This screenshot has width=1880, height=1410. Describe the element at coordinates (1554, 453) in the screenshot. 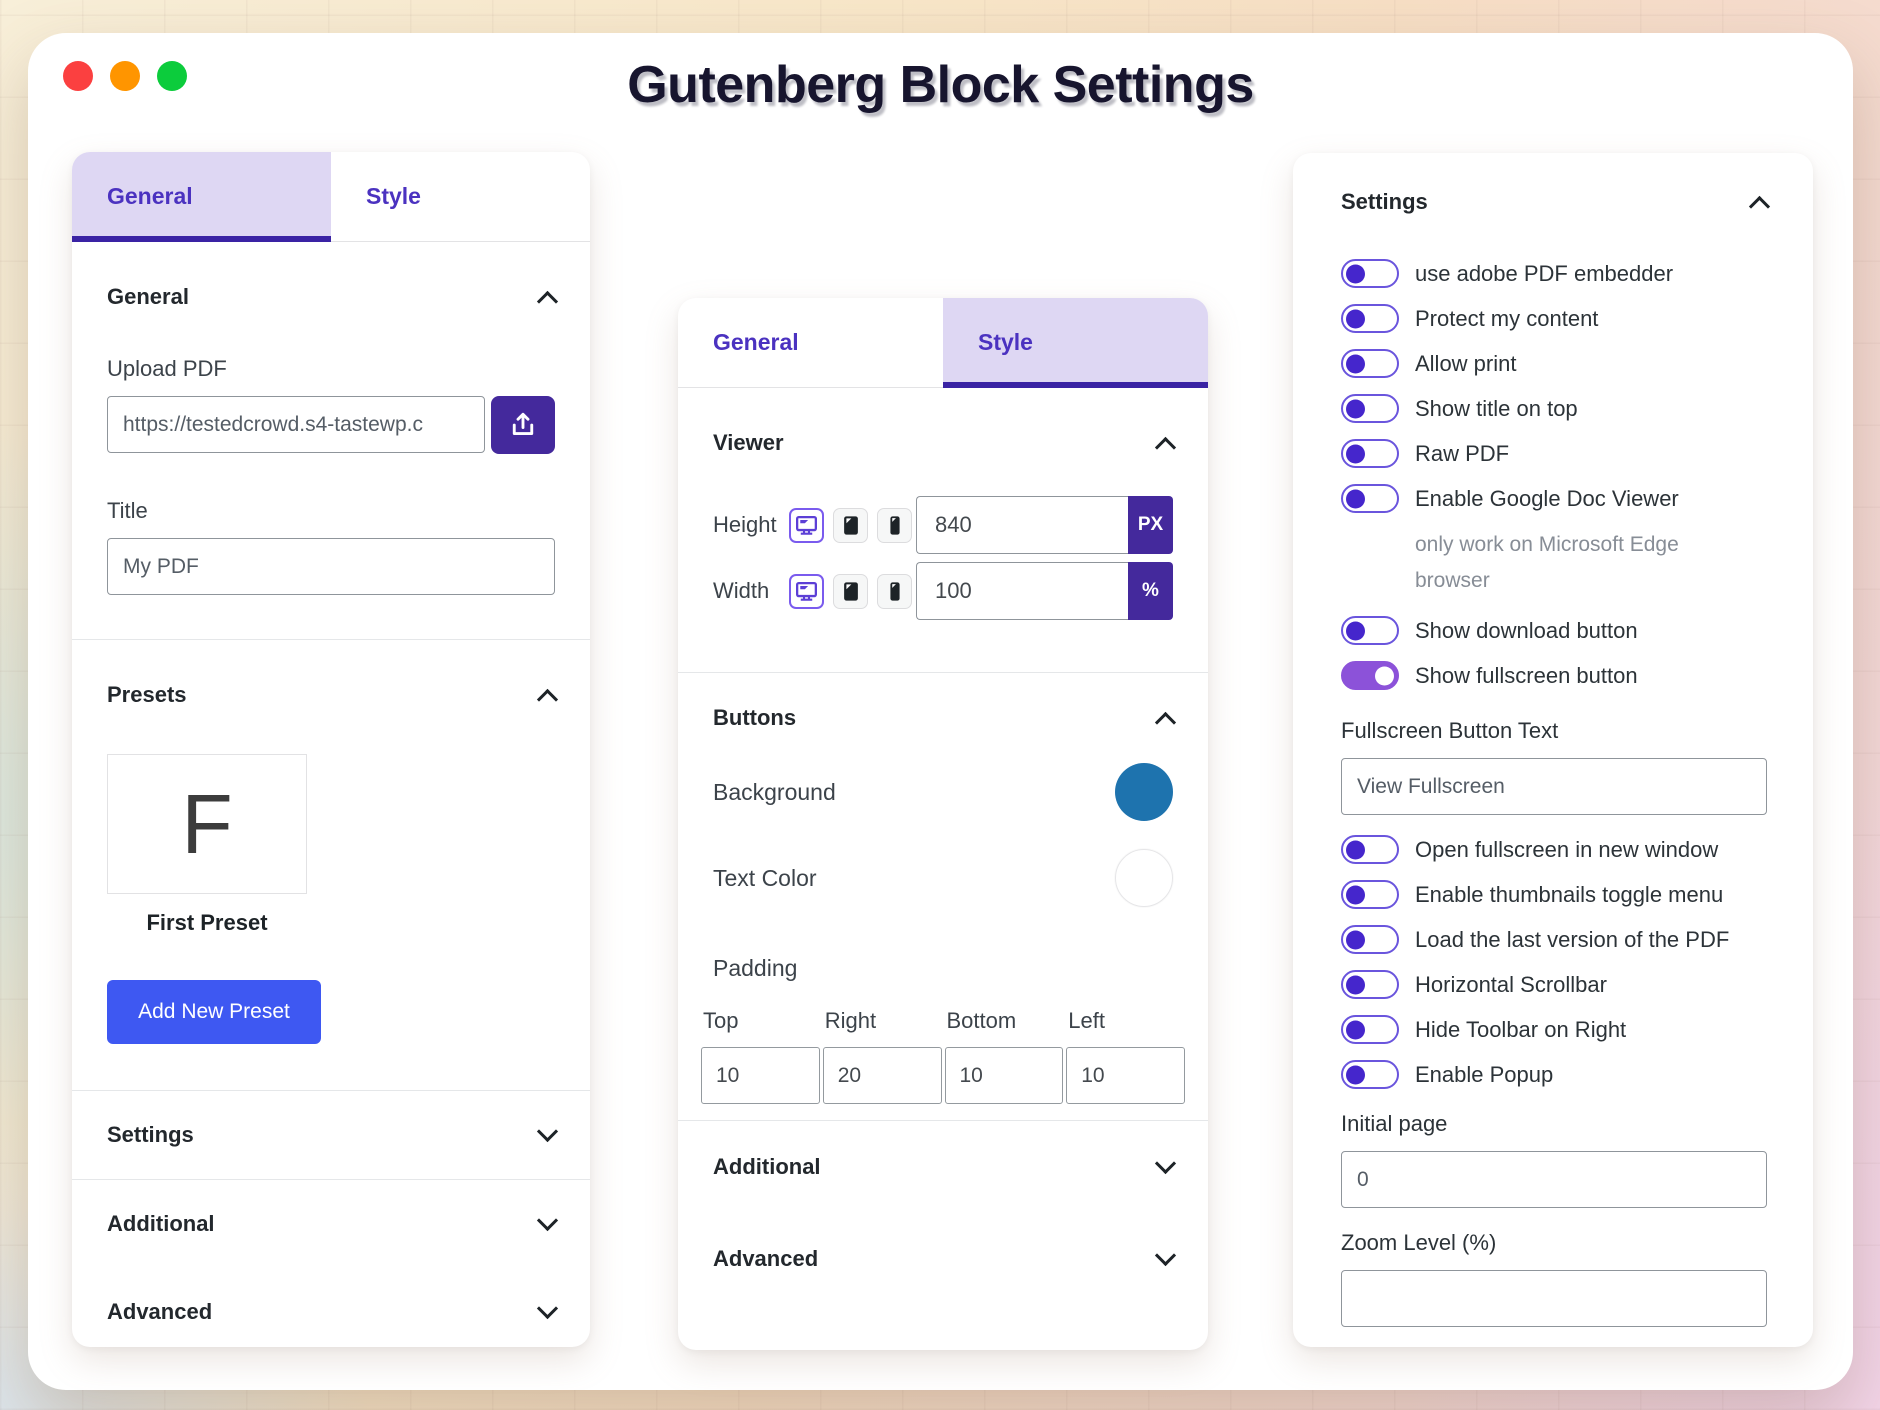

I see `toggle-row: Raw PDF` at that location.